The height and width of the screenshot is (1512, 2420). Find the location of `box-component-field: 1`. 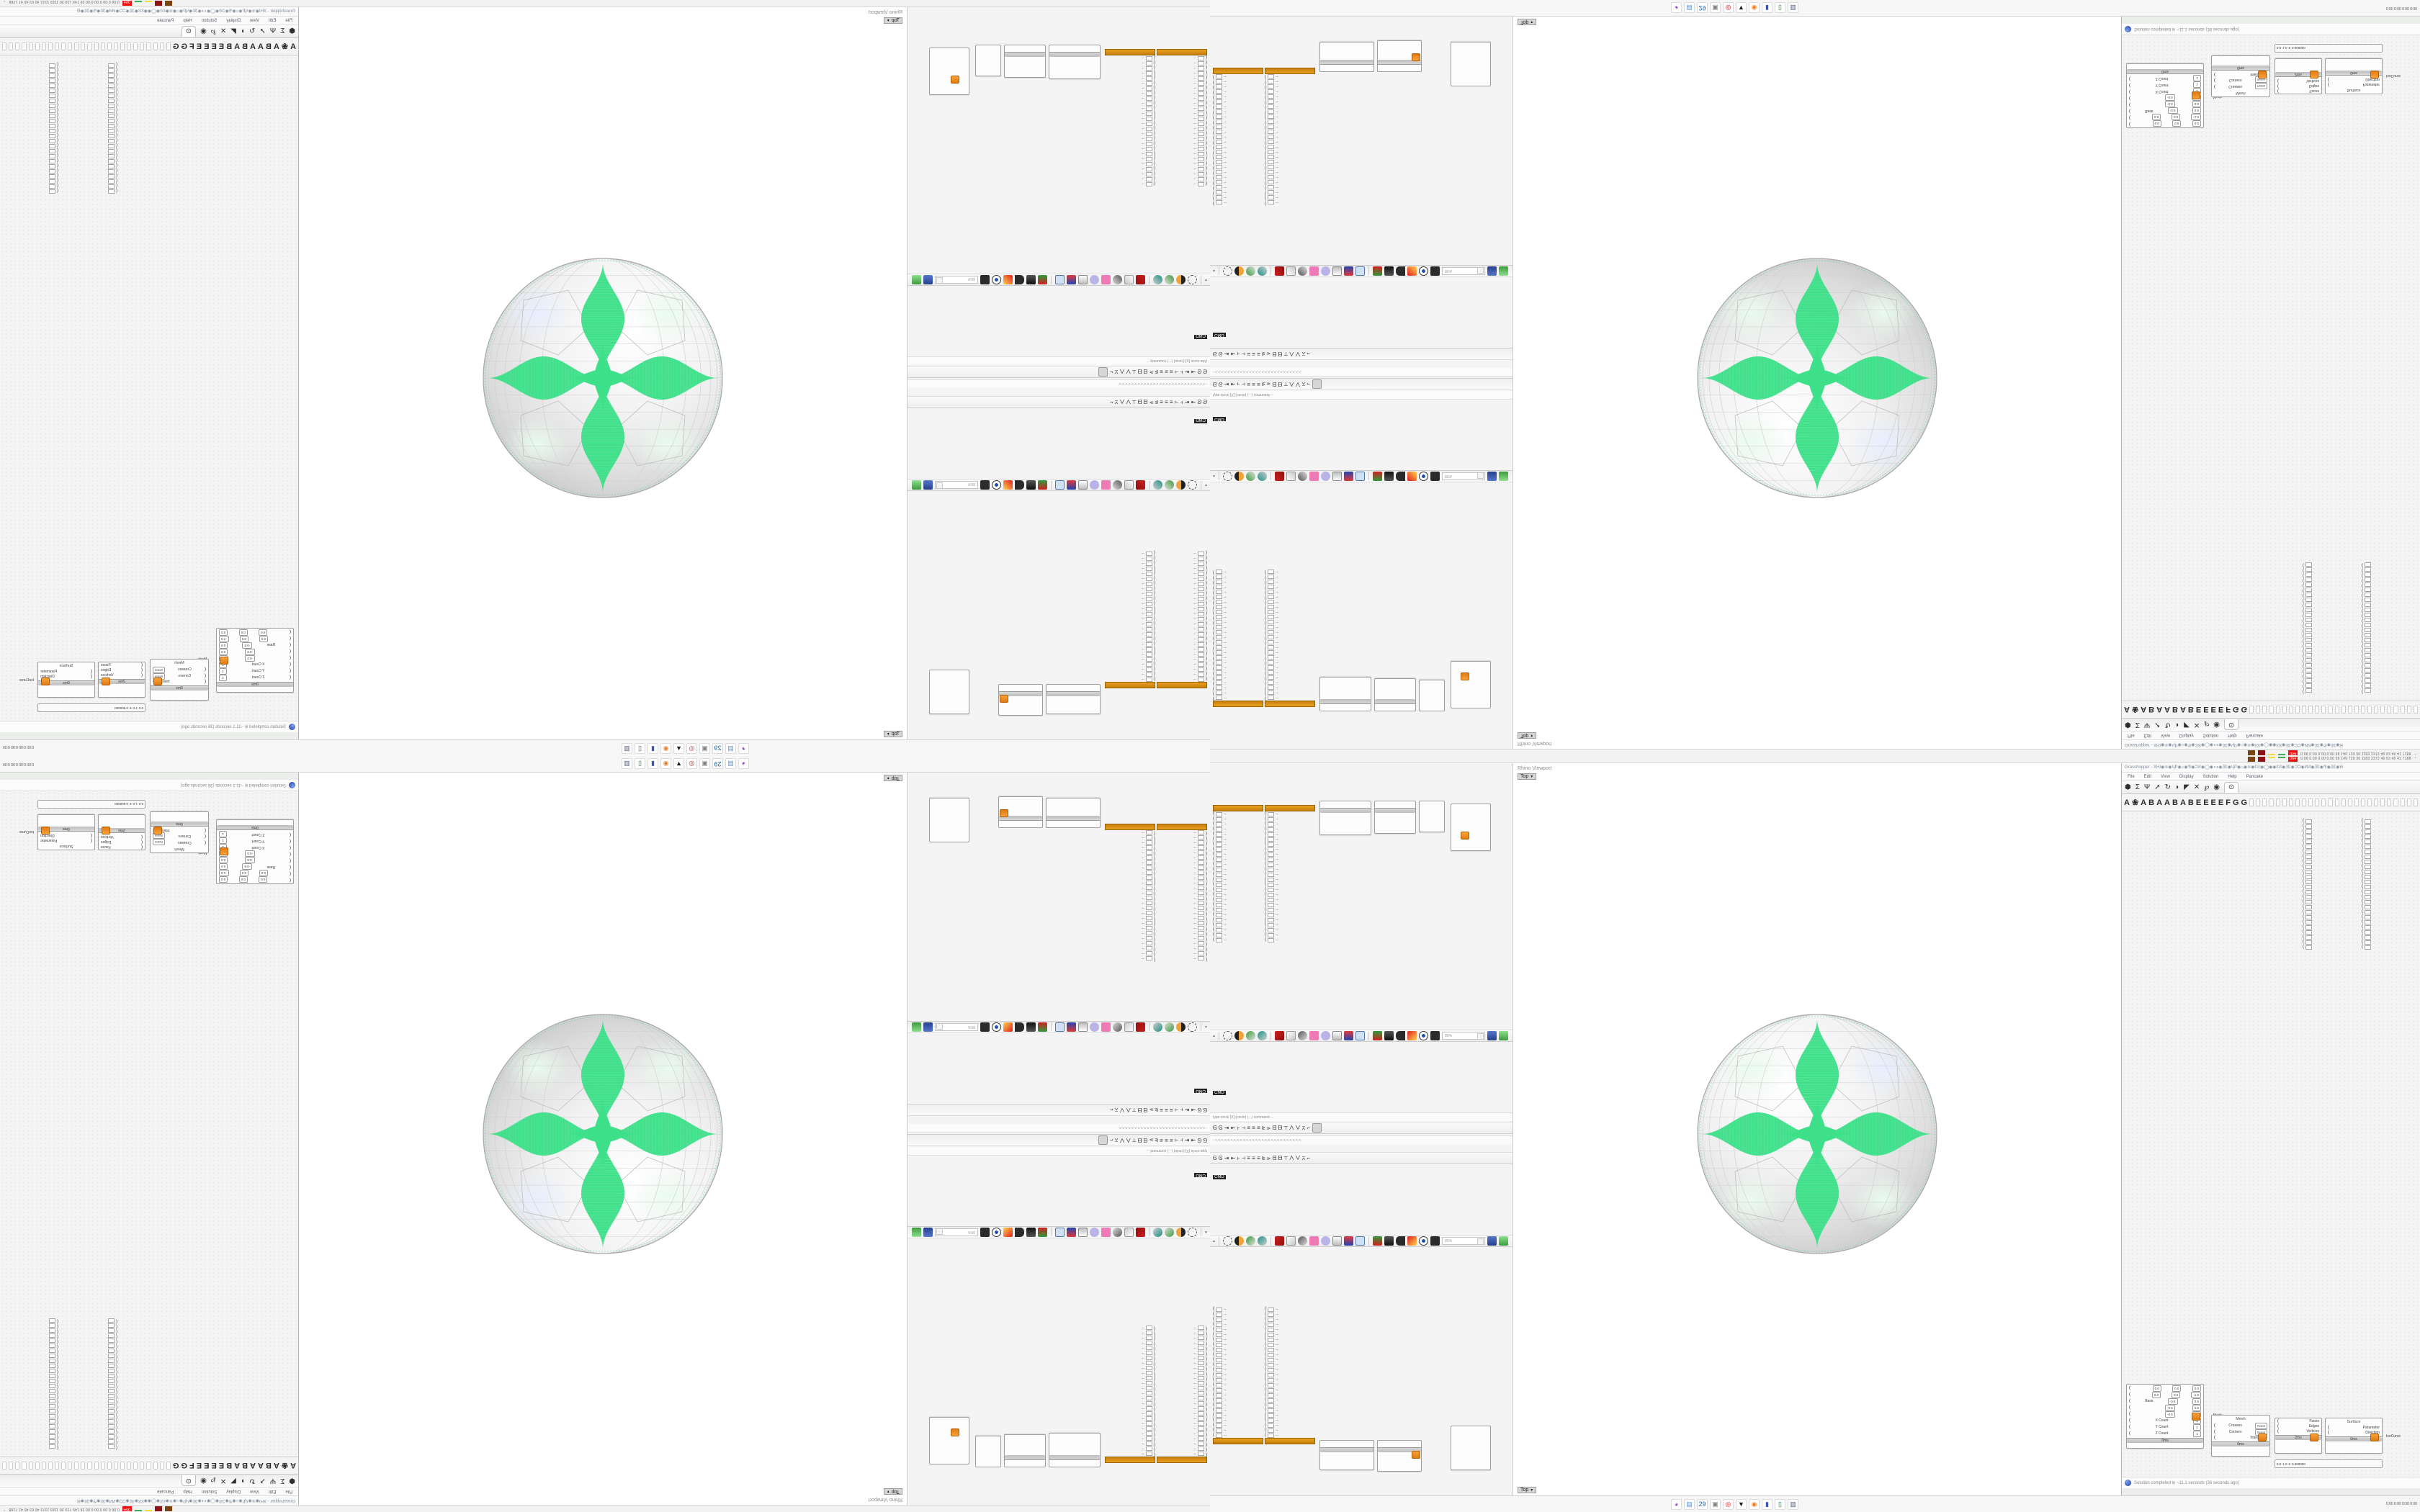

box-component-field: 1 is located at coordinates (224, 671).